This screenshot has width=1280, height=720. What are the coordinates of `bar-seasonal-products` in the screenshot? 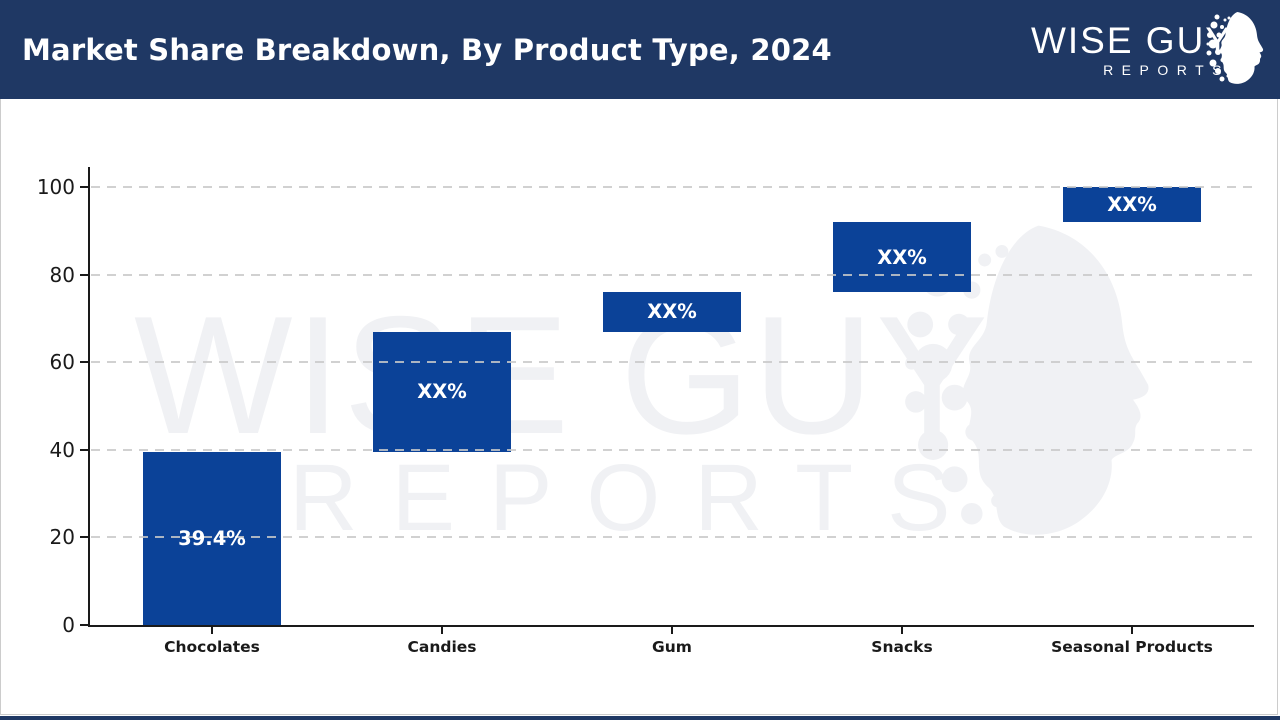 It's located at (1132, 205).